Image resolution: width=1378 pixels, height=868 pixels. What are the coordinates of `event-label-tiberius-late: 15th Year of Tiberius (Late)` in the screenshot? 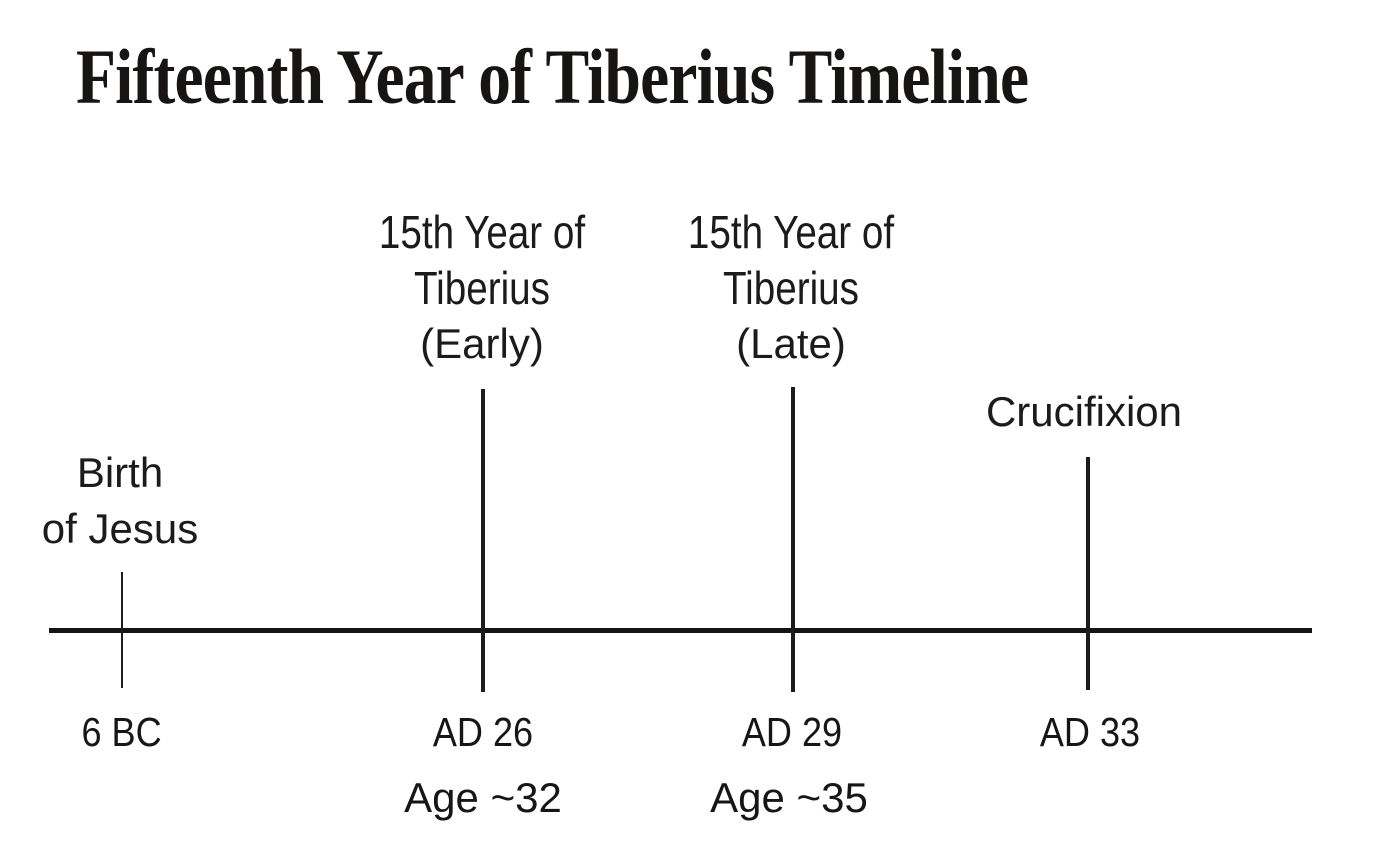 It's located at (791, 288).